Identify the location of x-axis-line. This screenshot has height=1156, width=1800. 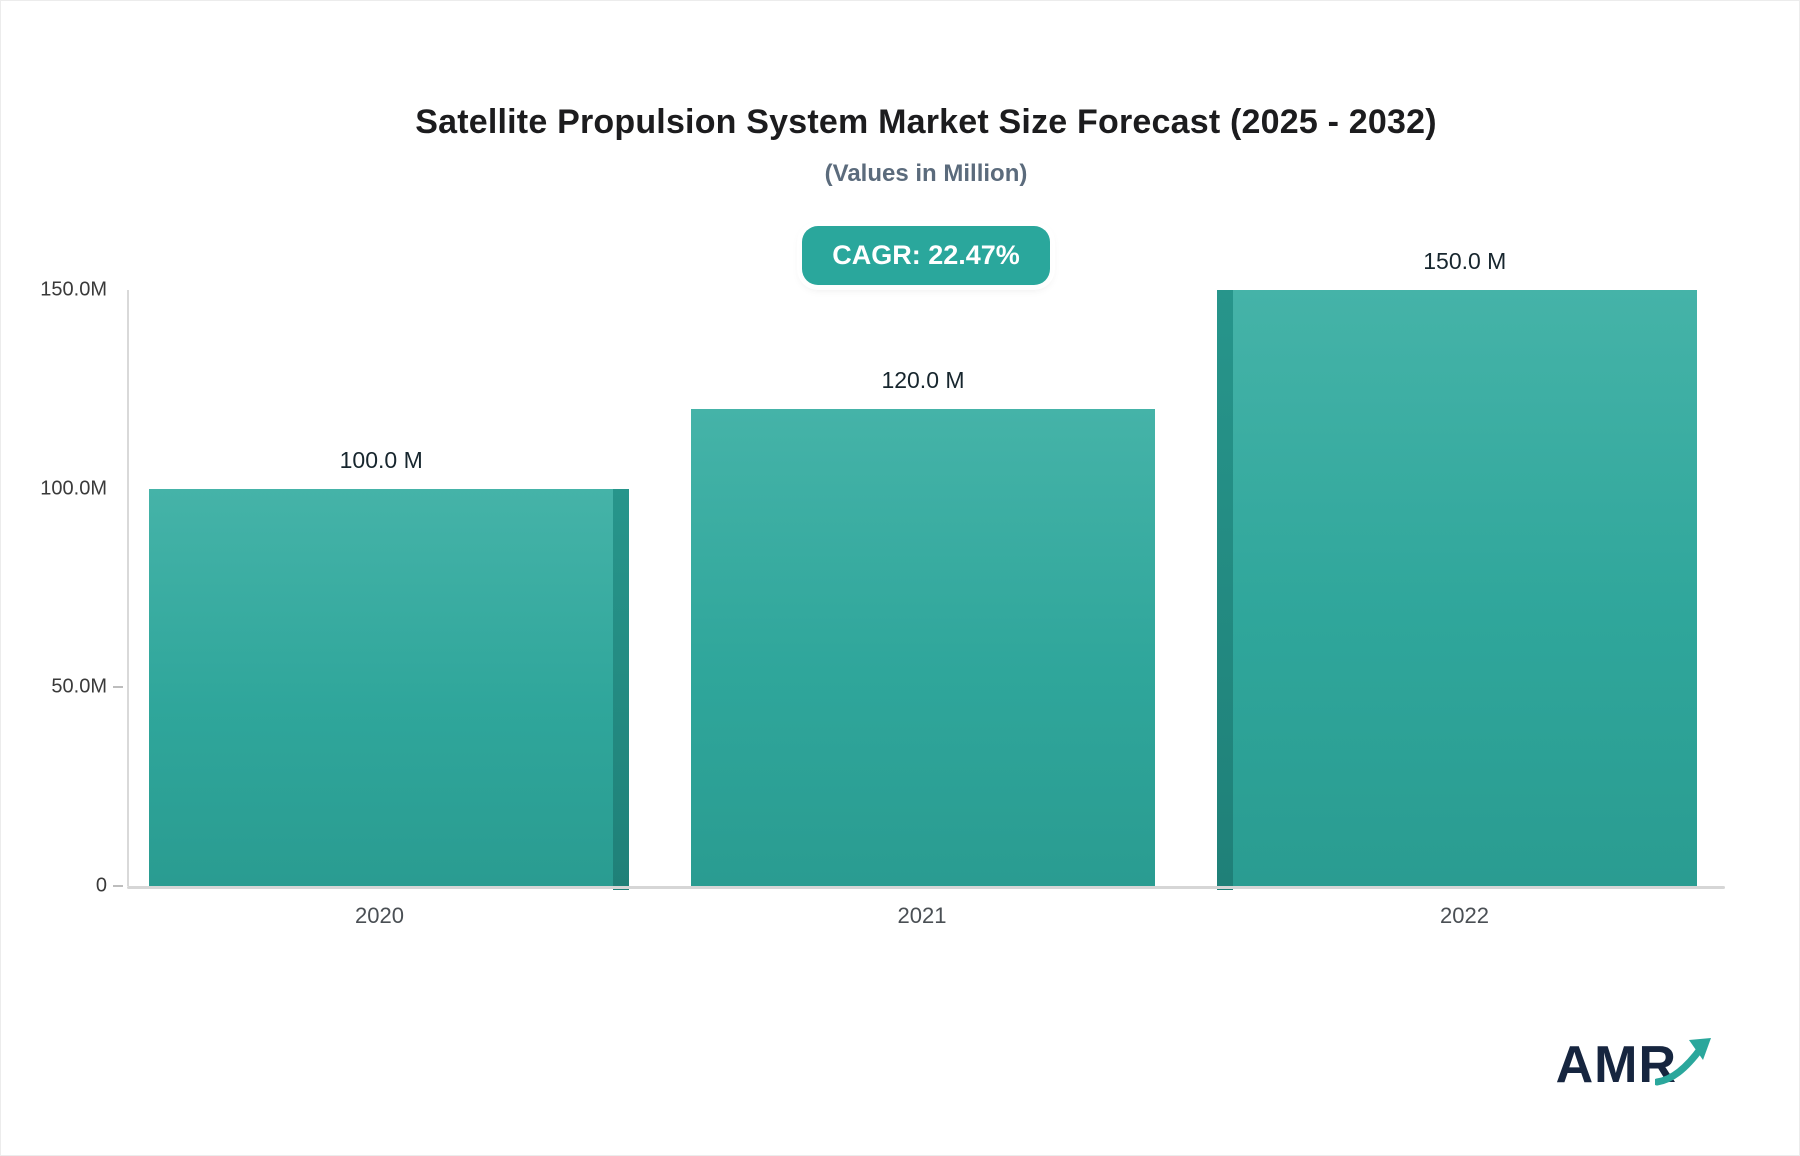
(926, 887).